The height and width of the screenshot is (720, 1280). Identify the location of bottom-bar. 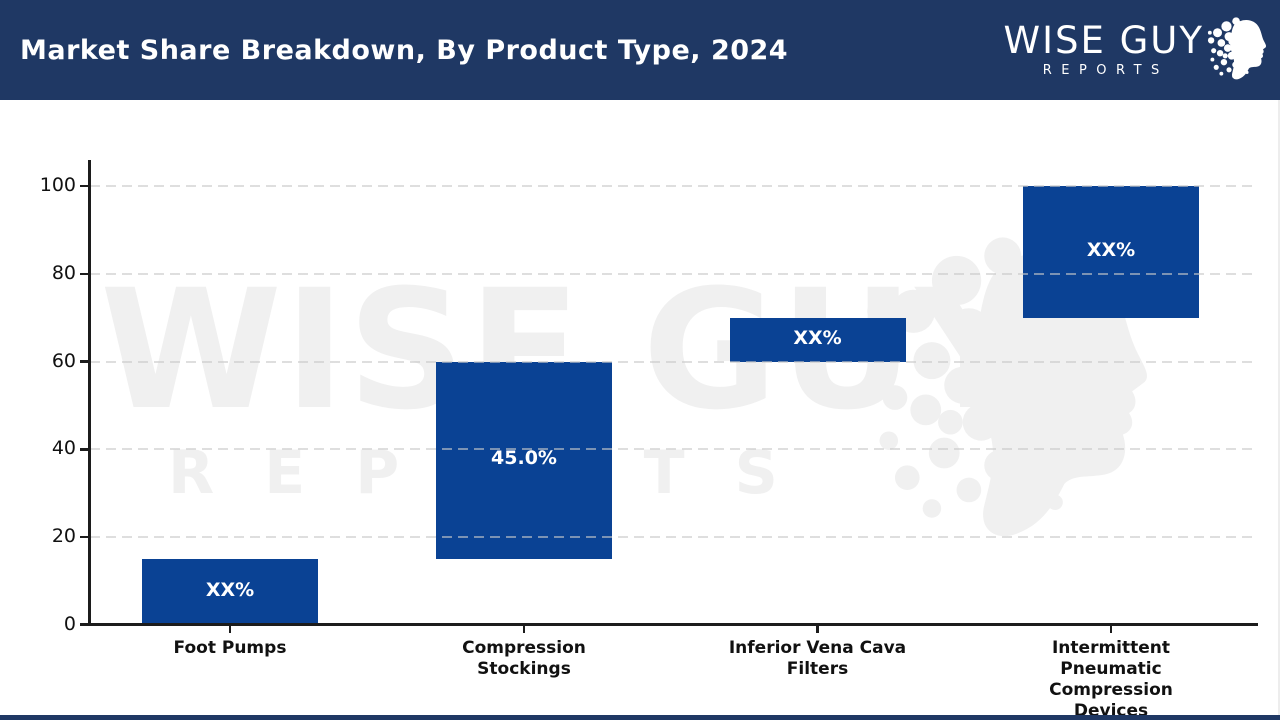
(640, 717).